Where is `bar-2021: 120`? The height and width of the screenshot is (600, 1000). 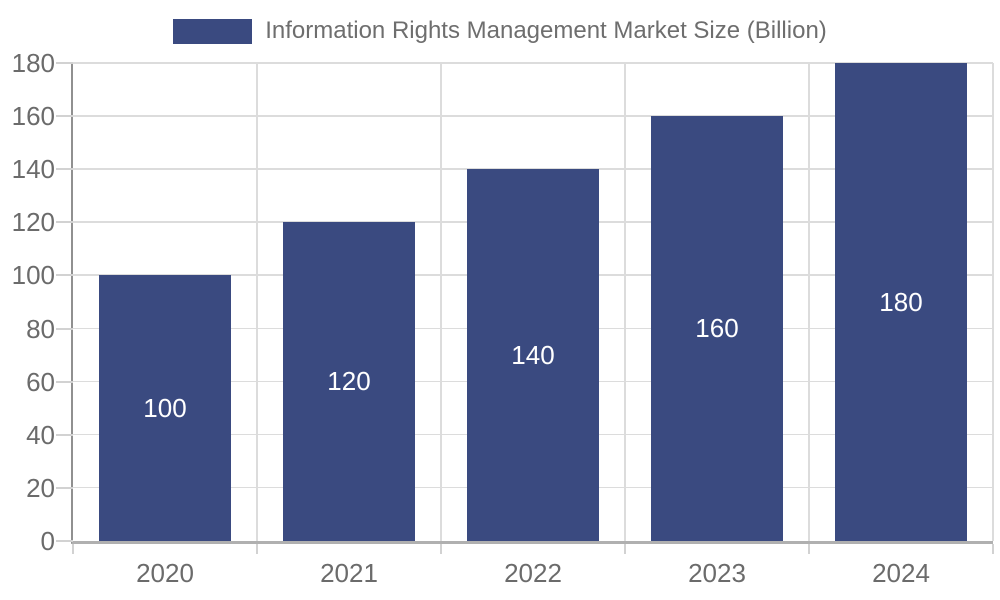 bar-2021: 120 is located at coordinates (349, 381).